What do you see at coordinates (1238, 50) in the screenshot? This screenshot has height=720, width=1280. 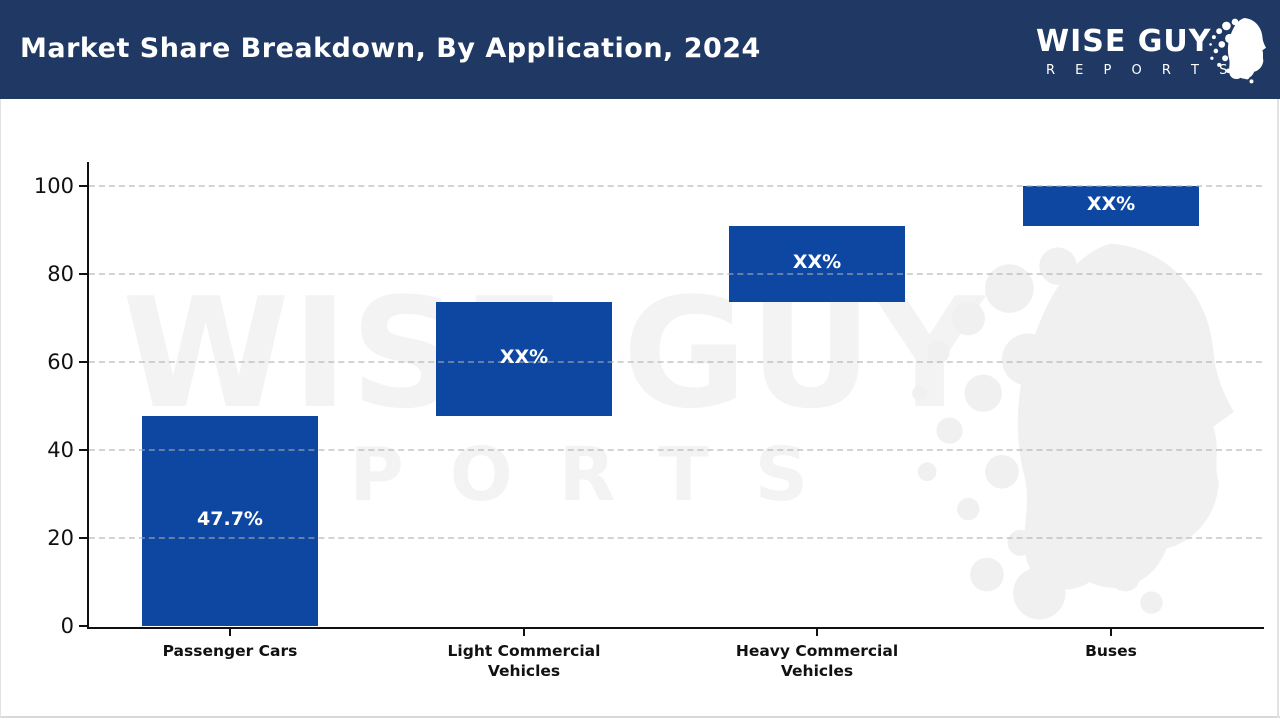 I see `logo-face-icon` at bounding box center [1238, 50].